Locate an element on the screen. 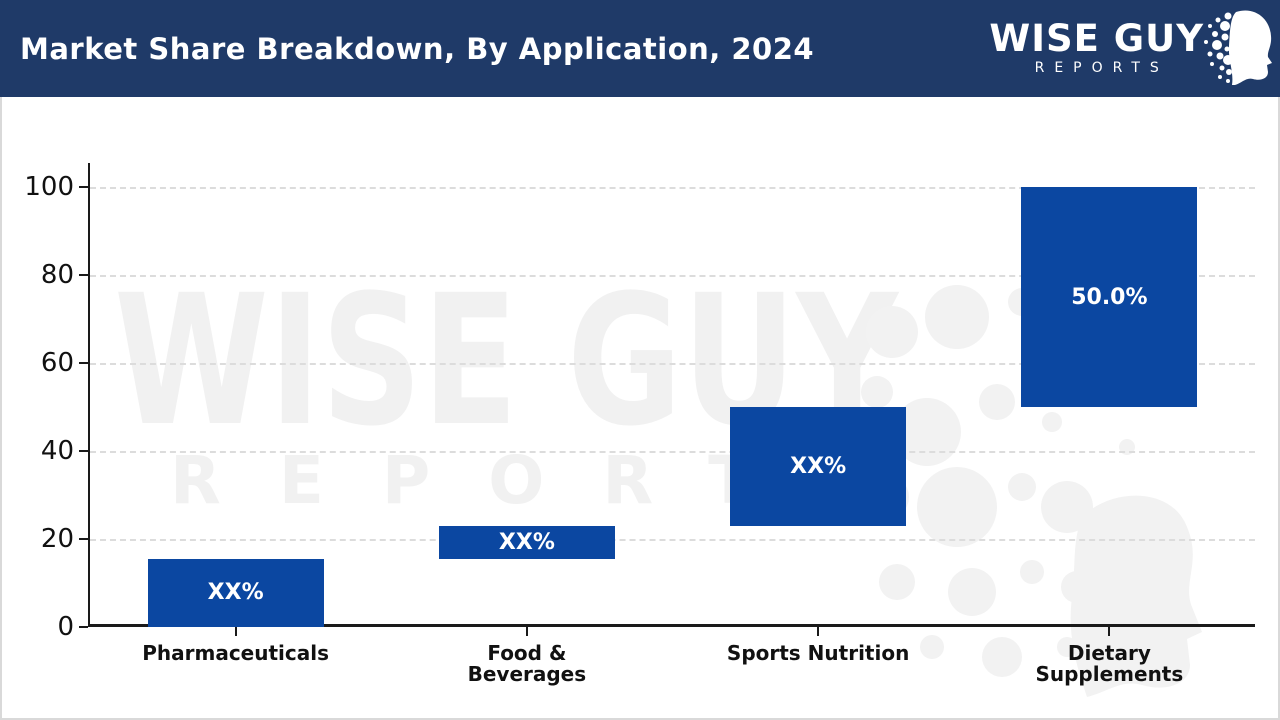  logo-subtitle: REPORTS is located at coordinates (1101, 67).